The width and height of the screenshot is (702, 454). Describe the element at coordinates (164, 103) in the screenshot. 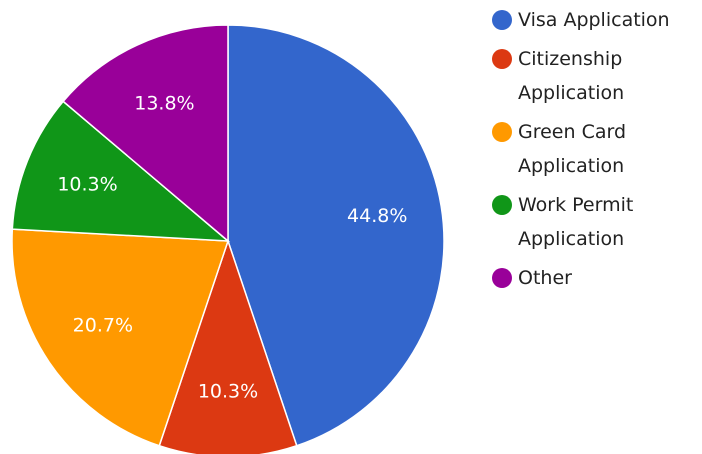

I see `slice-label: 13.8%` at that location.